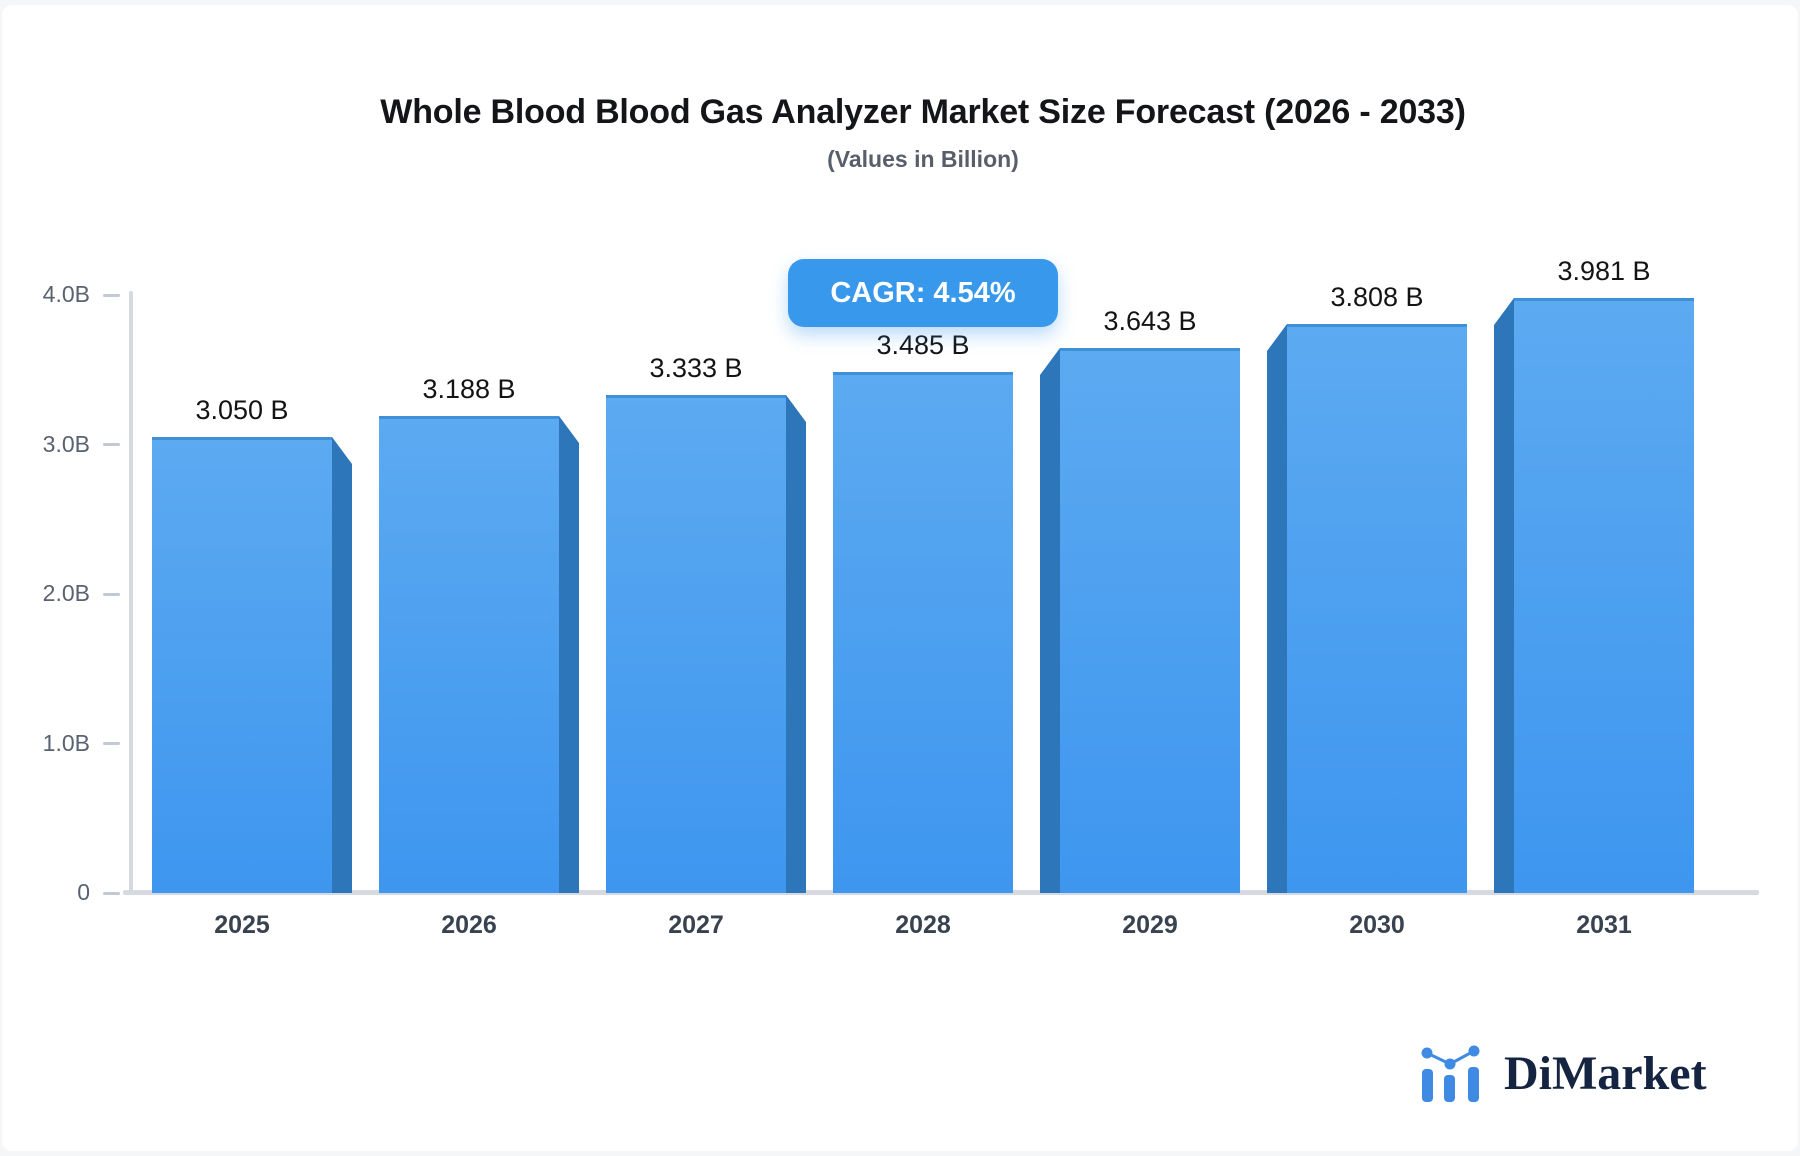 Image resolution: width=1800 pixels, height=1156 pixels. I want to click on y-tick-label: 1.0B, so click(66, 742).